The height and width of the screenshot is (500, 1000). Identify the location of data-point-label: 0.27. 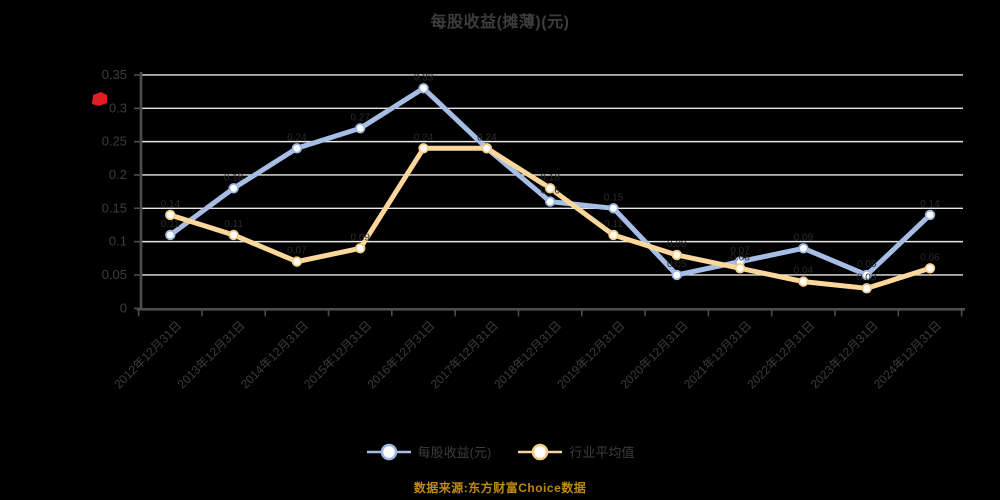
(360, 117).